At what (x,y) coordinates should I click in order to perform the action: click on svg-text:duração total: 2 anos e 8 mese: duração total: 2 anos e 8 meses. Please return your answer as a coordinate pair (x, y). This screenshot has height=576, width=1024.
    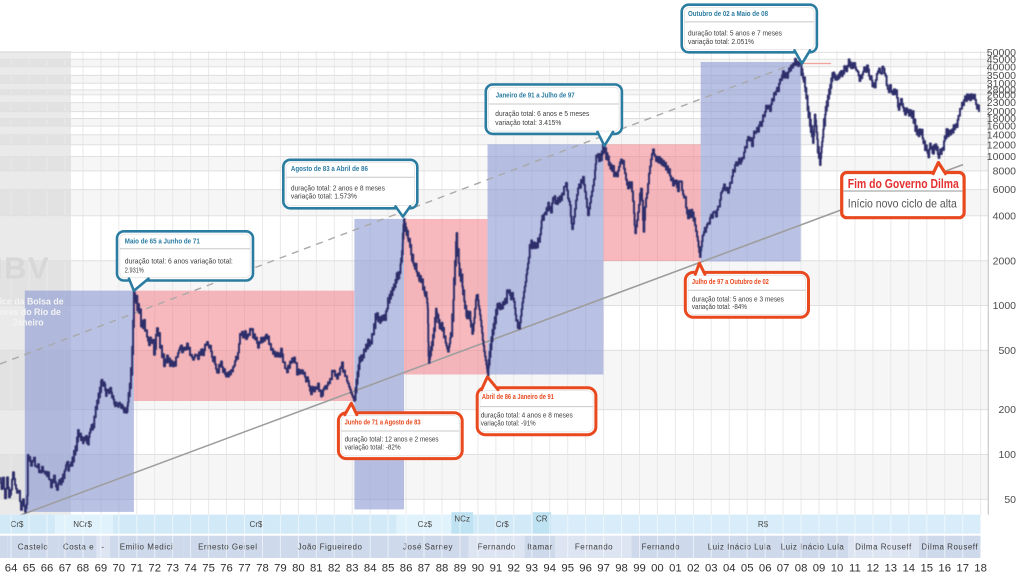
    Looking at the image, I should click on (338, 187).